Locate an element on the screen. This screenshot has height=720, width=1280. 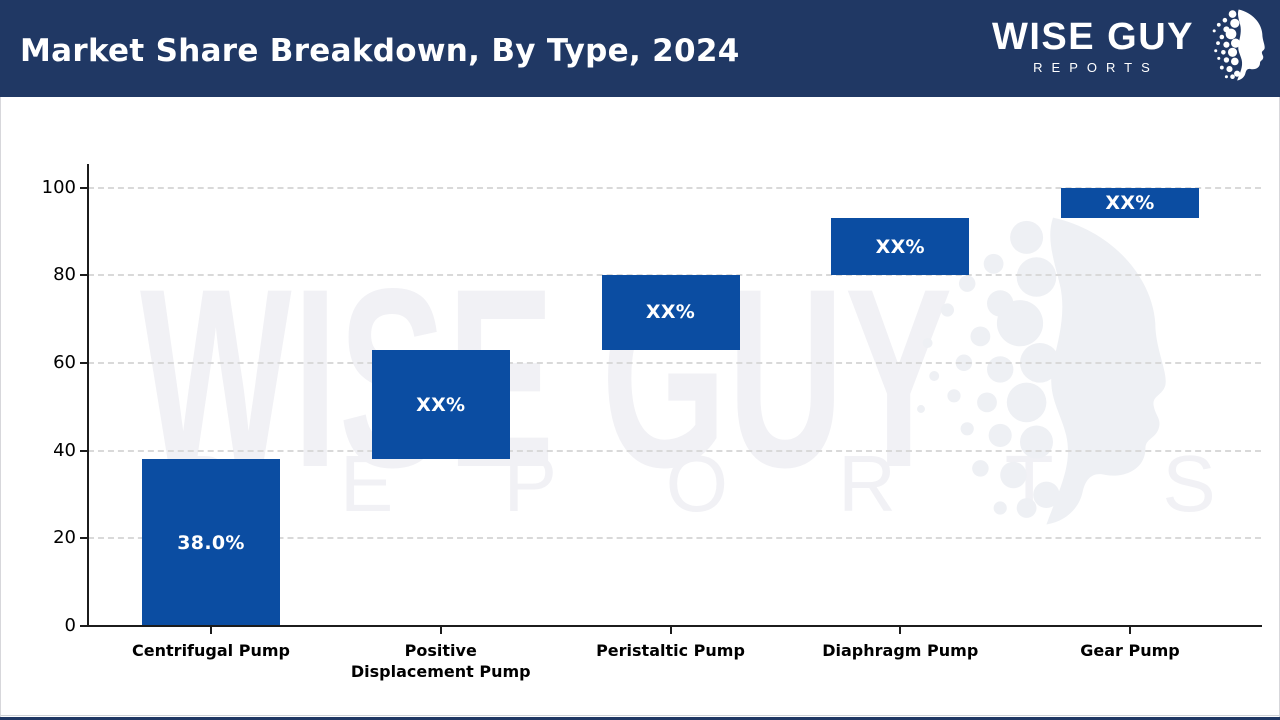
logo-text: WISE GUY REPORTS is located at coordinates (1092, 45).